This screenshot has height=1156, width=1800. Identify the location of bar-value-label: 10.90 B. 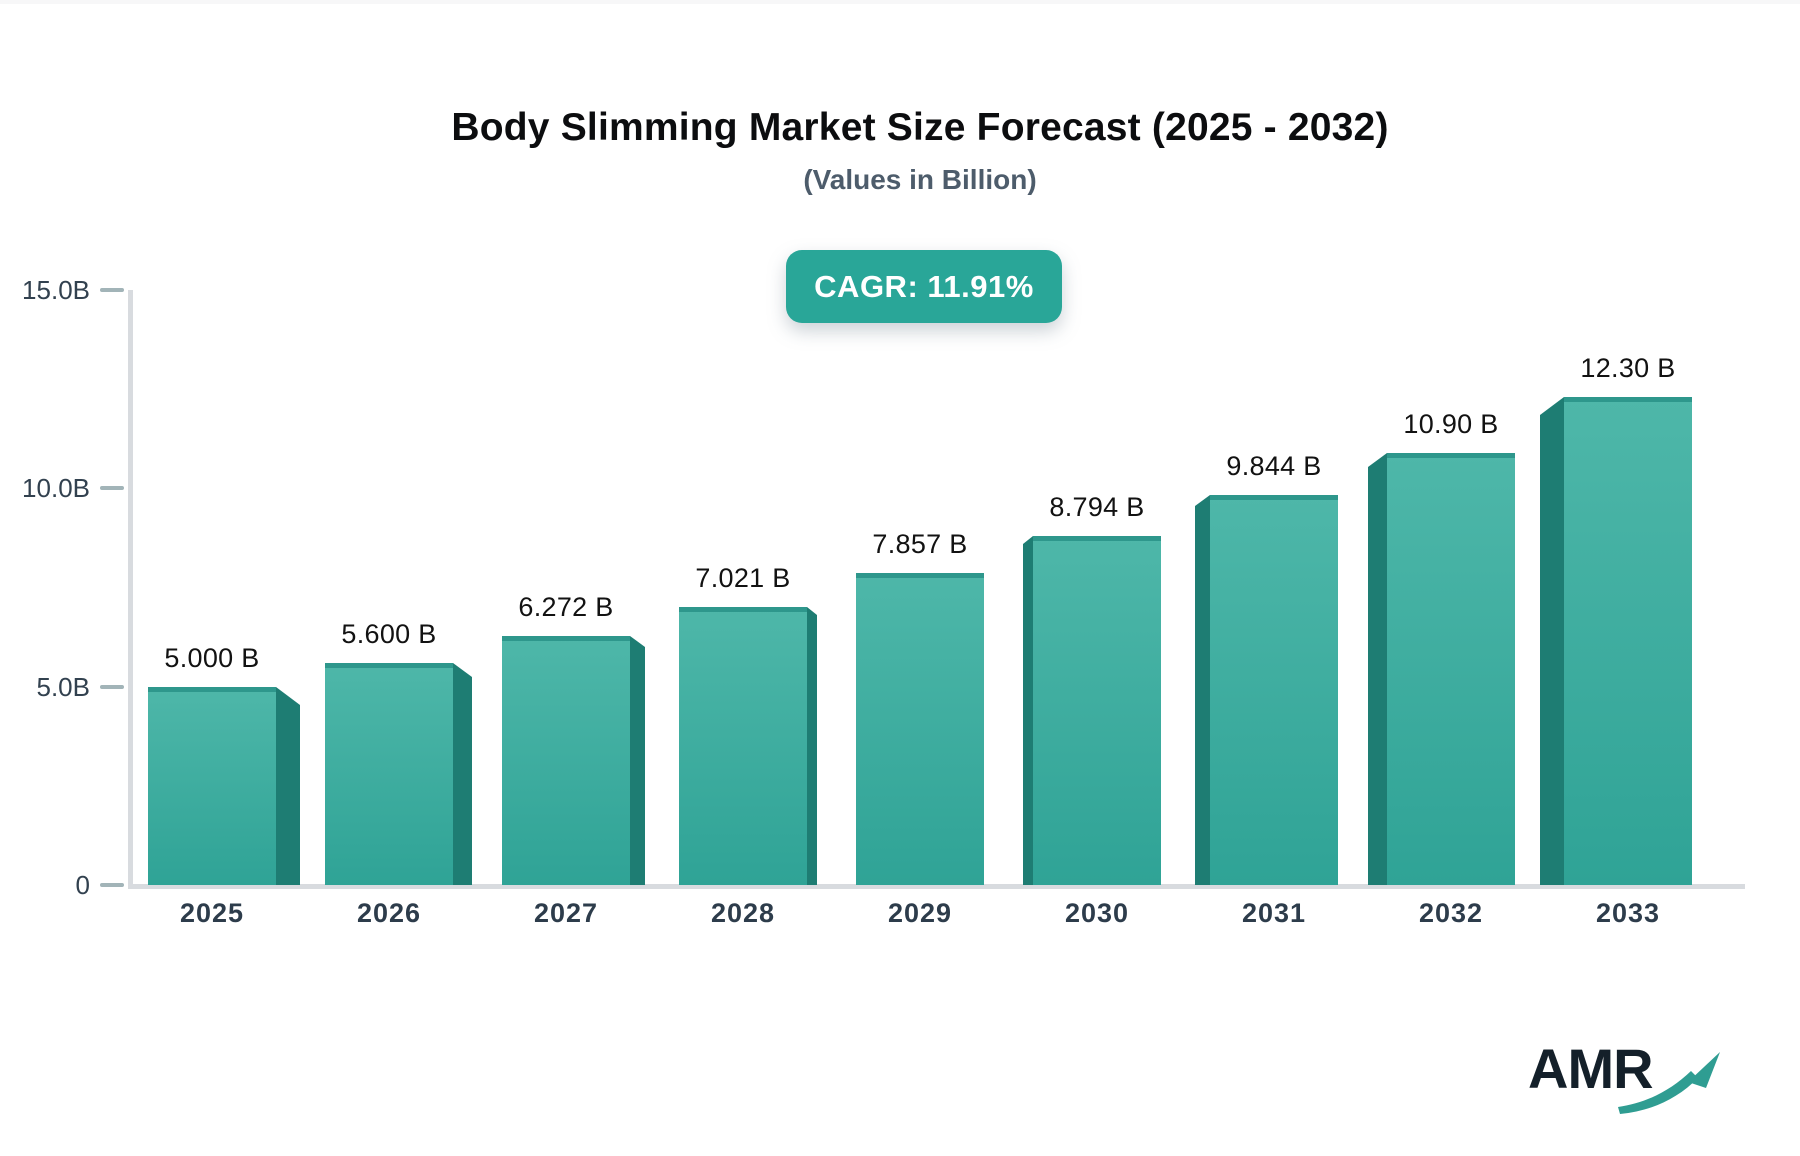
(1451, 424).